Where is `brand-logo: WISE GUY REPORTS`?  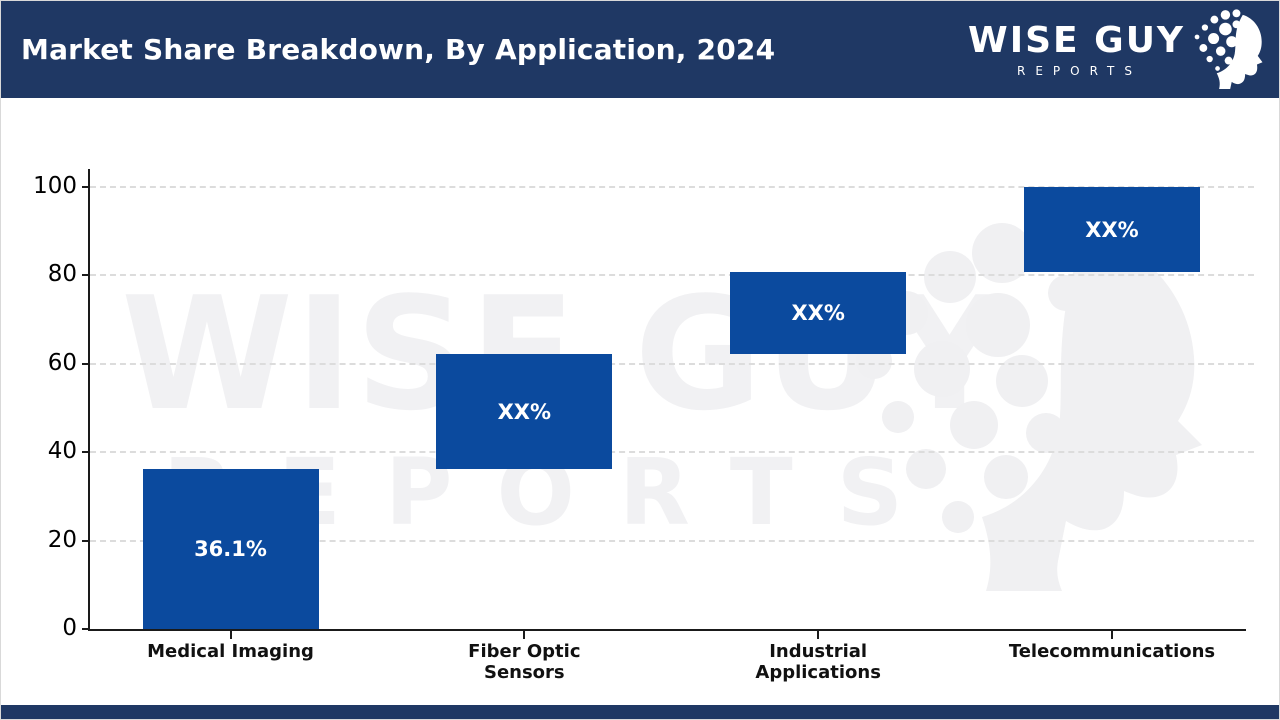 brand-logo: WISE GUY REPORTS is located at coordinates (1117, 50).